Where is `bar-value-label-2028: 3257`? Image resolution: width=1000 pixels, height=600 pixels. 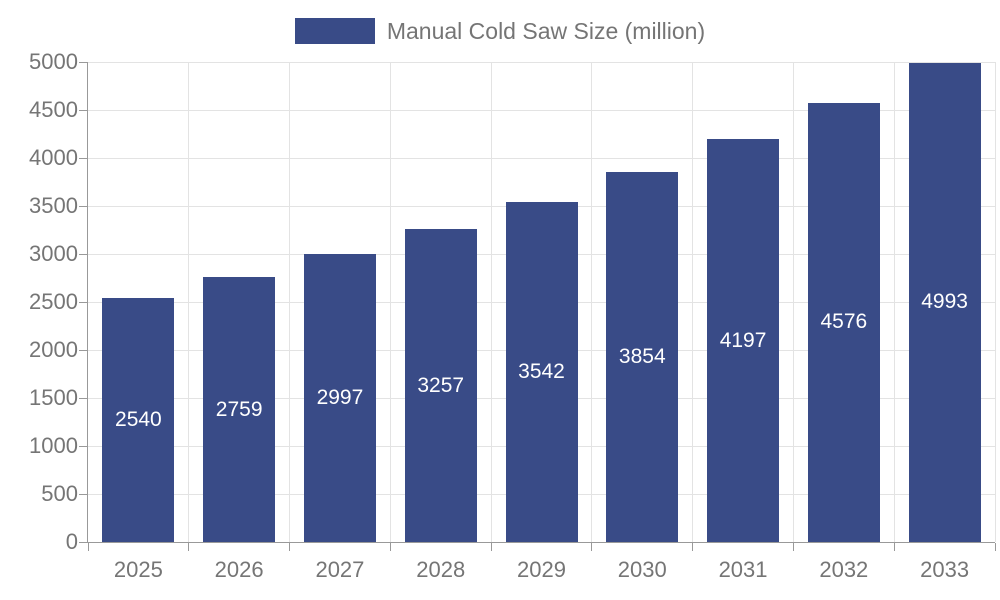 bar-value-label-2028: 3257 is located at coordinates (441, 385).